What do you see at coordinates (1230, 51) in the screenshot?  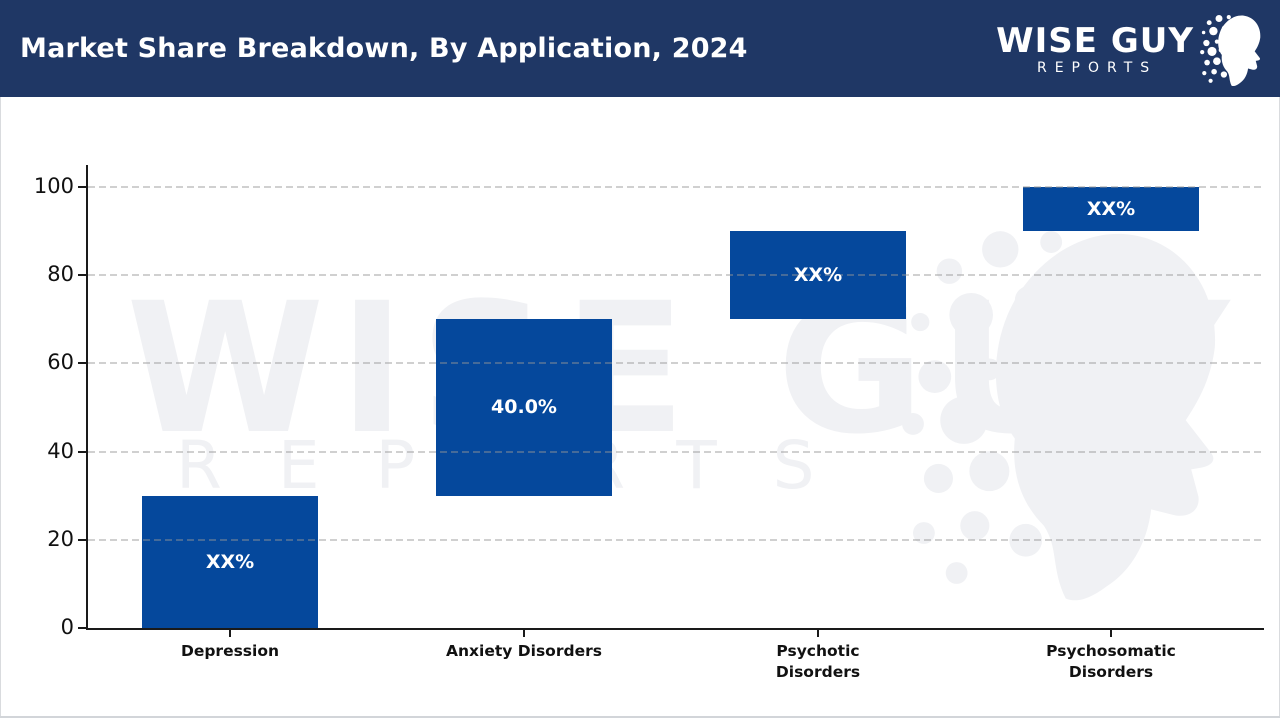 I see `wise-guy-head-icon` at bounding box center [1230, 51].